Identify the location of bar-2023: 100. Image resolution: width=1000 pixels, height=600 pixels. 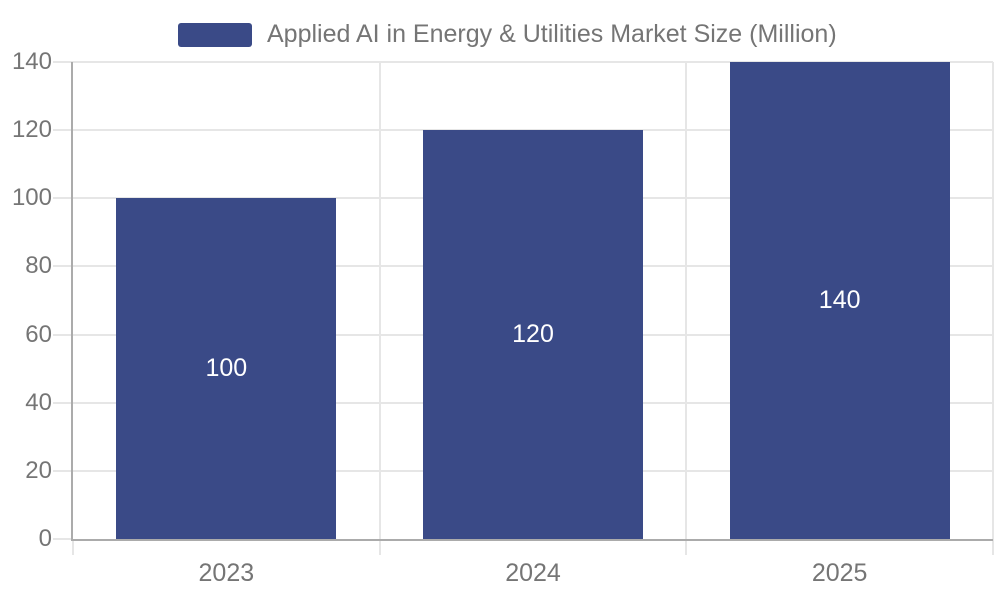
(226, 368).